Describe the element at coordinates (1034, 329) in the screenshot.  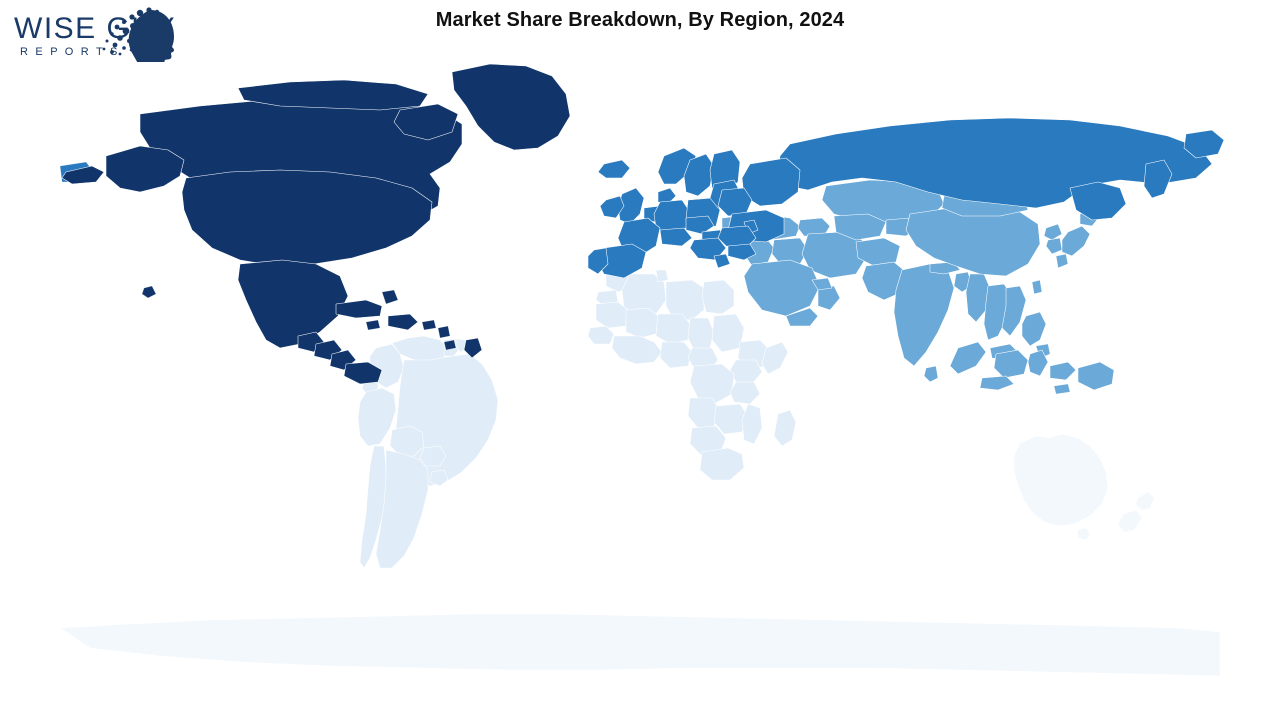
I see `country-philippines` at that location.